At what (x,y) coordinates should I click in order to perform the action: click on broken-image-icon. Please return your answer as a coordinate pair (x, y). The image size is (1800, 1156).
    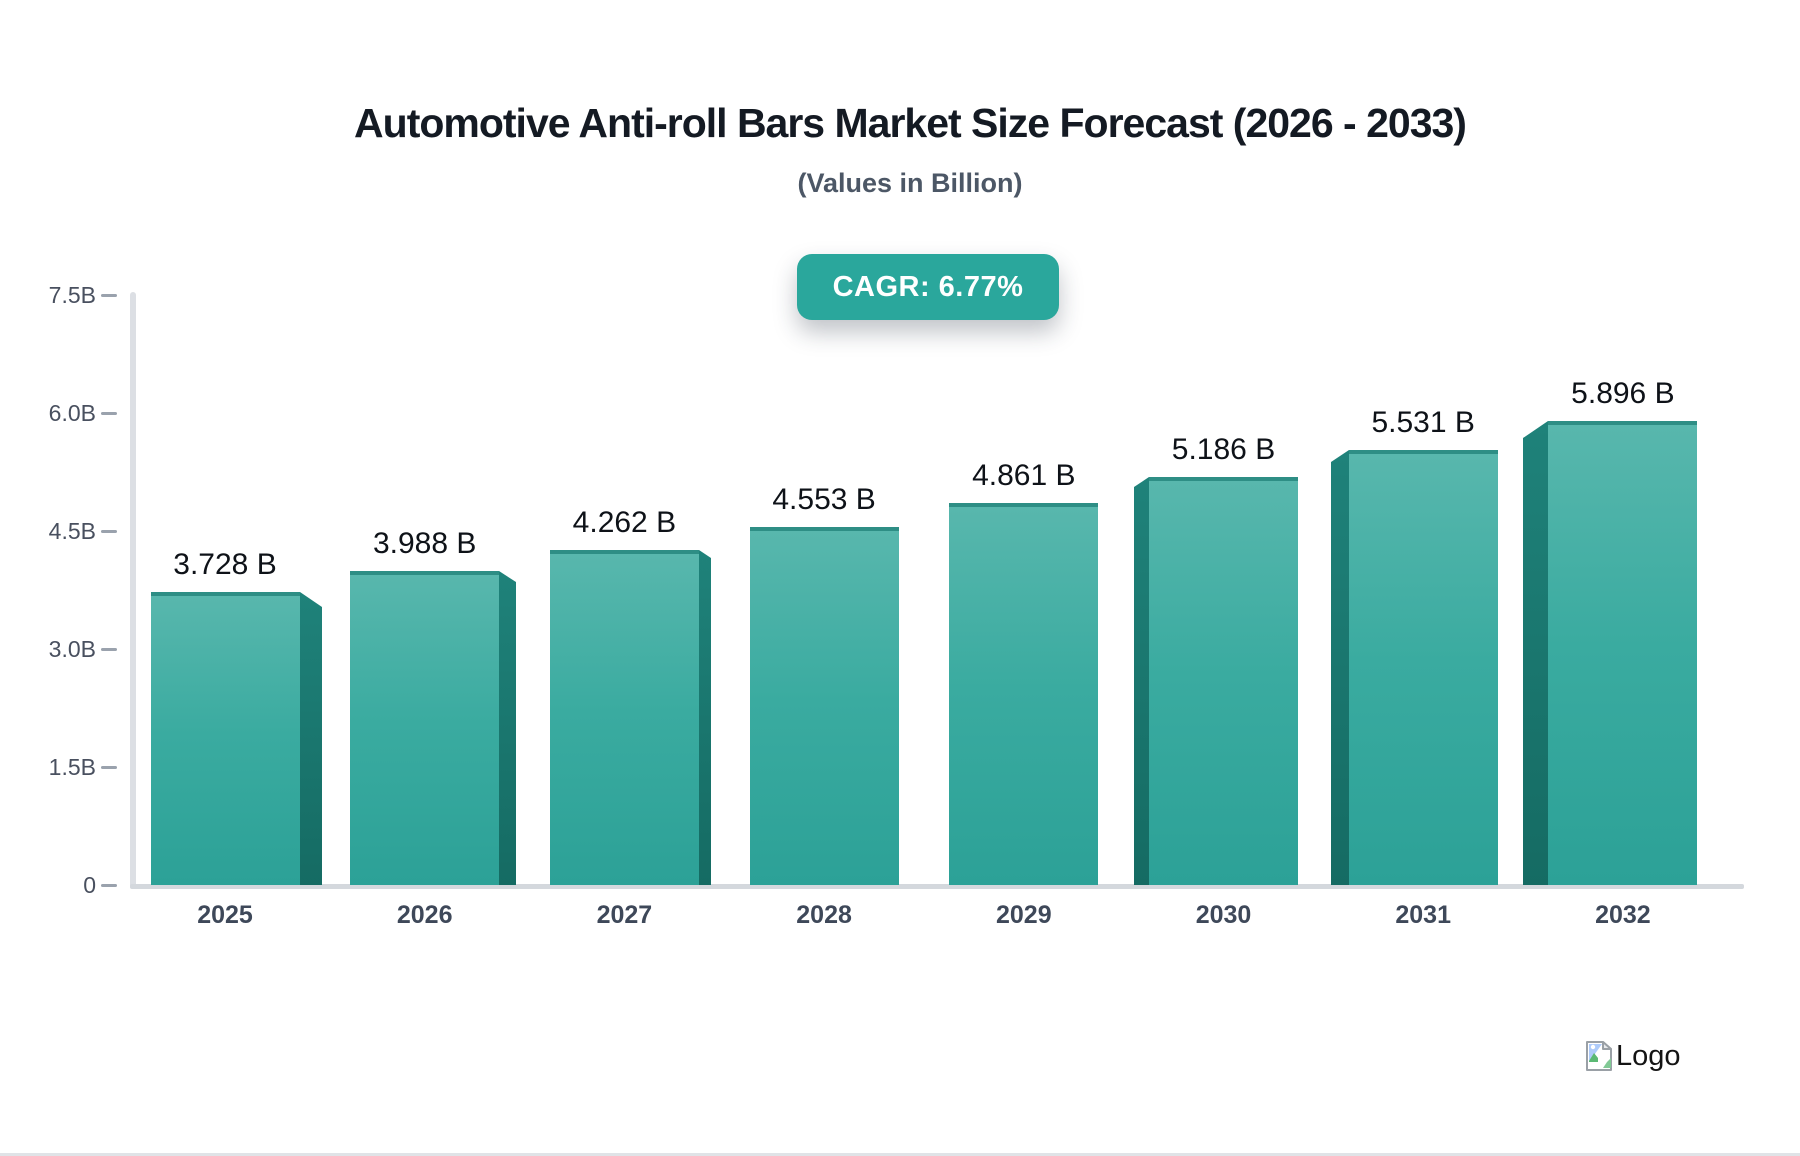
    Looking at the image, I should click on (1599, 1056).